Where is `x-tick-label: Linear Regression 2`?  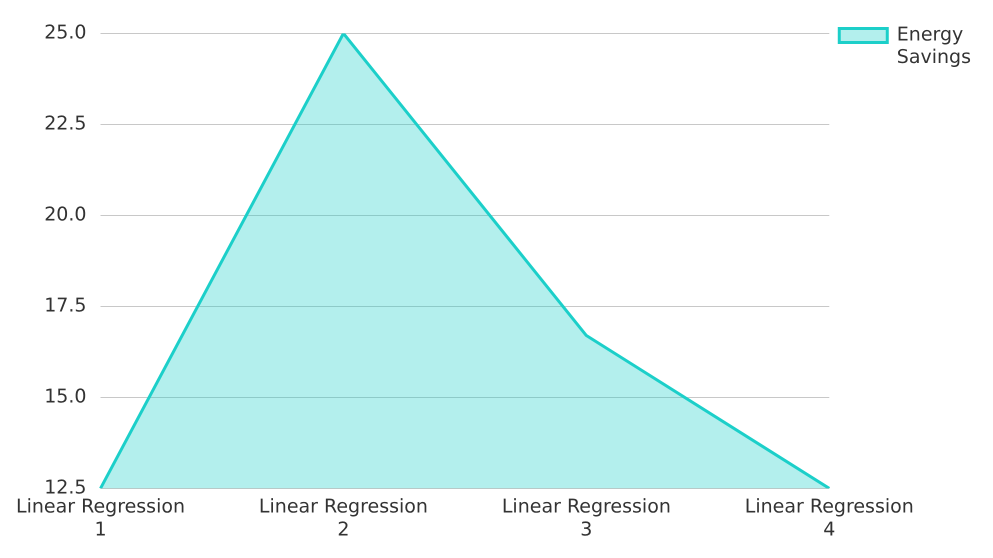
x-tick-label: Linear Regression 2 is located at coordinates (343, 518).